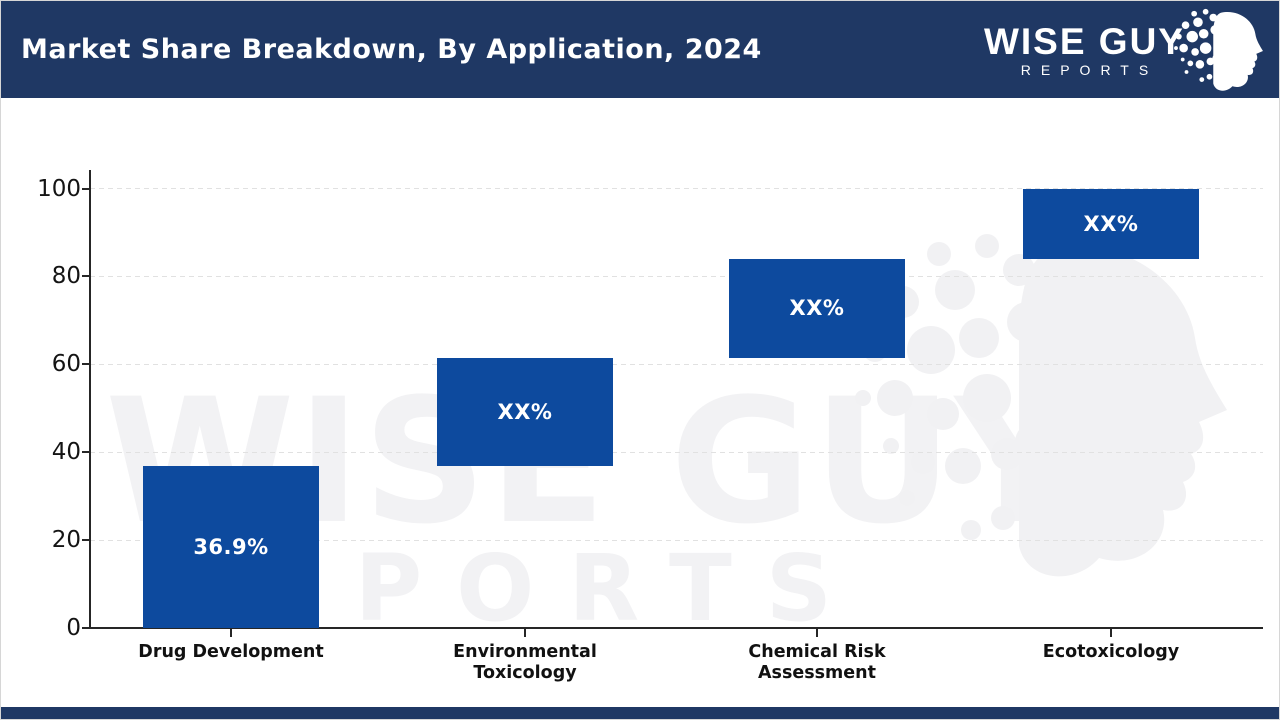 This screenshot has width=1280, height=720. What do you see at coordinates (1218, 49) in the screenshot?
I see `wiseguy-head-icon` at bounding box center [1218, 49].